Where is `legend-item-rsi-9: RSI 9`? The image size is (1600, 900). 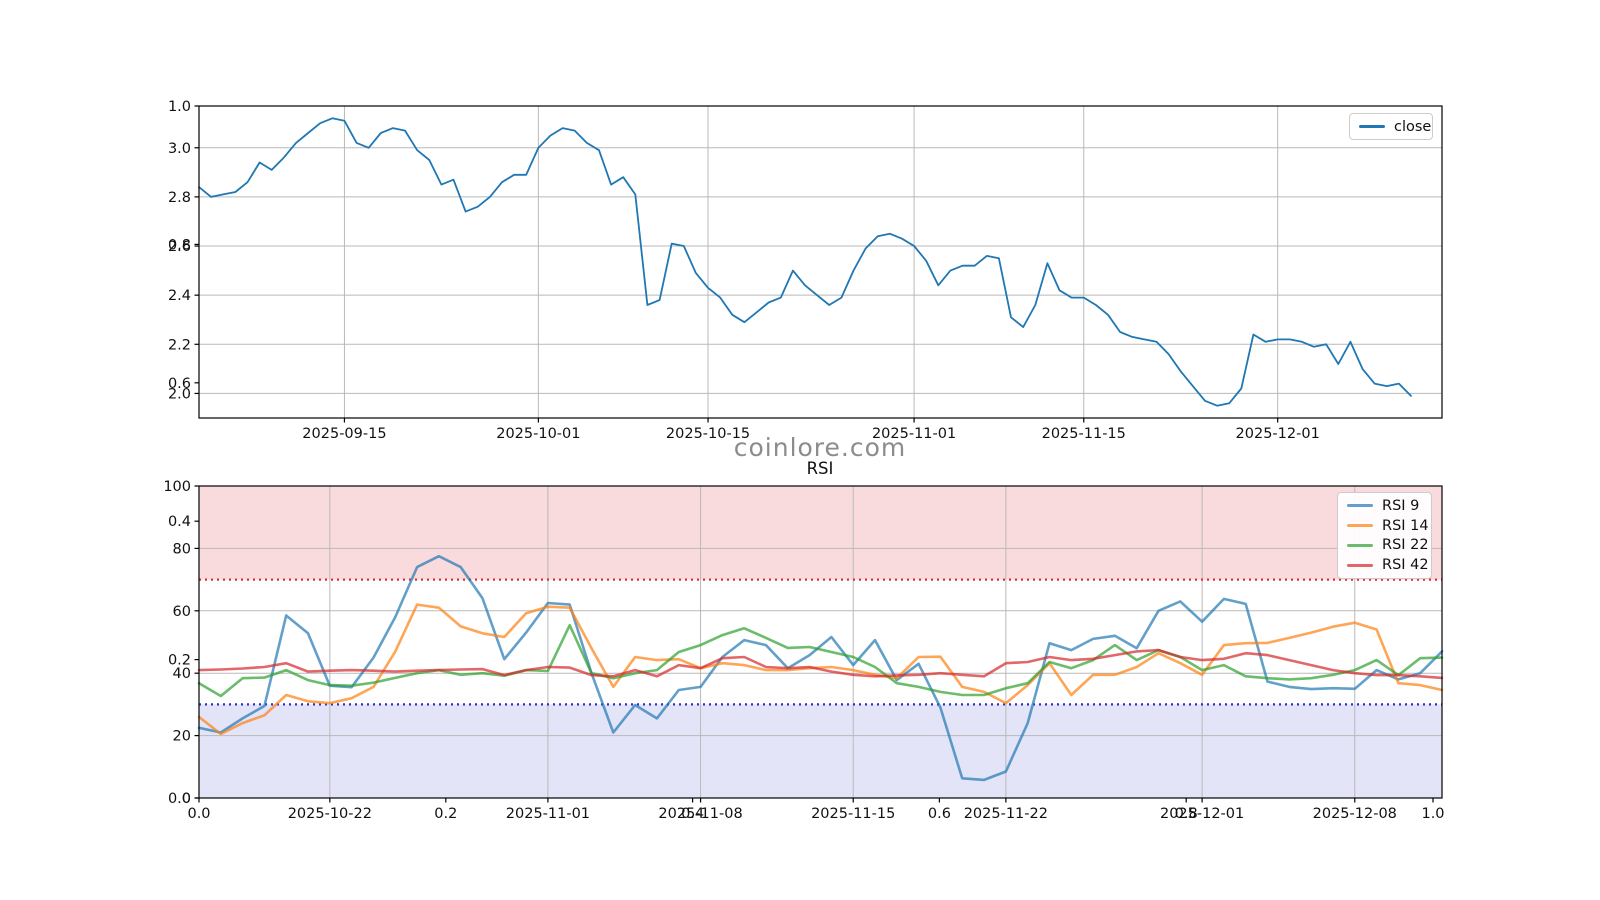
legend-item-rsi-9: RSI 9 is located at coordinates (1384, 506).